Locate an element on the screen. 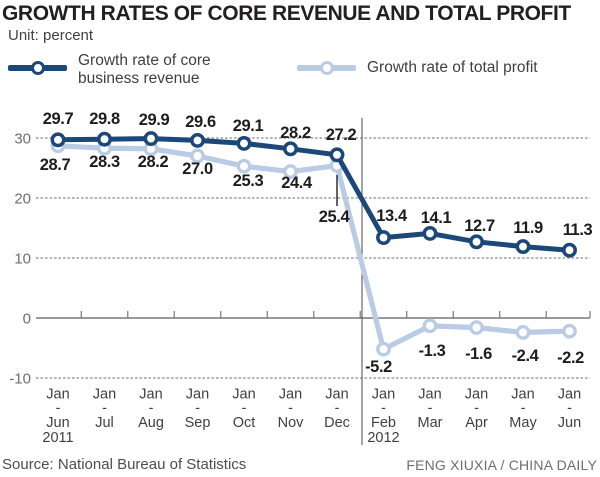 This screenshot has width=600, height=477. unit-label: Unit: percent is located at coordinates (51, 35).